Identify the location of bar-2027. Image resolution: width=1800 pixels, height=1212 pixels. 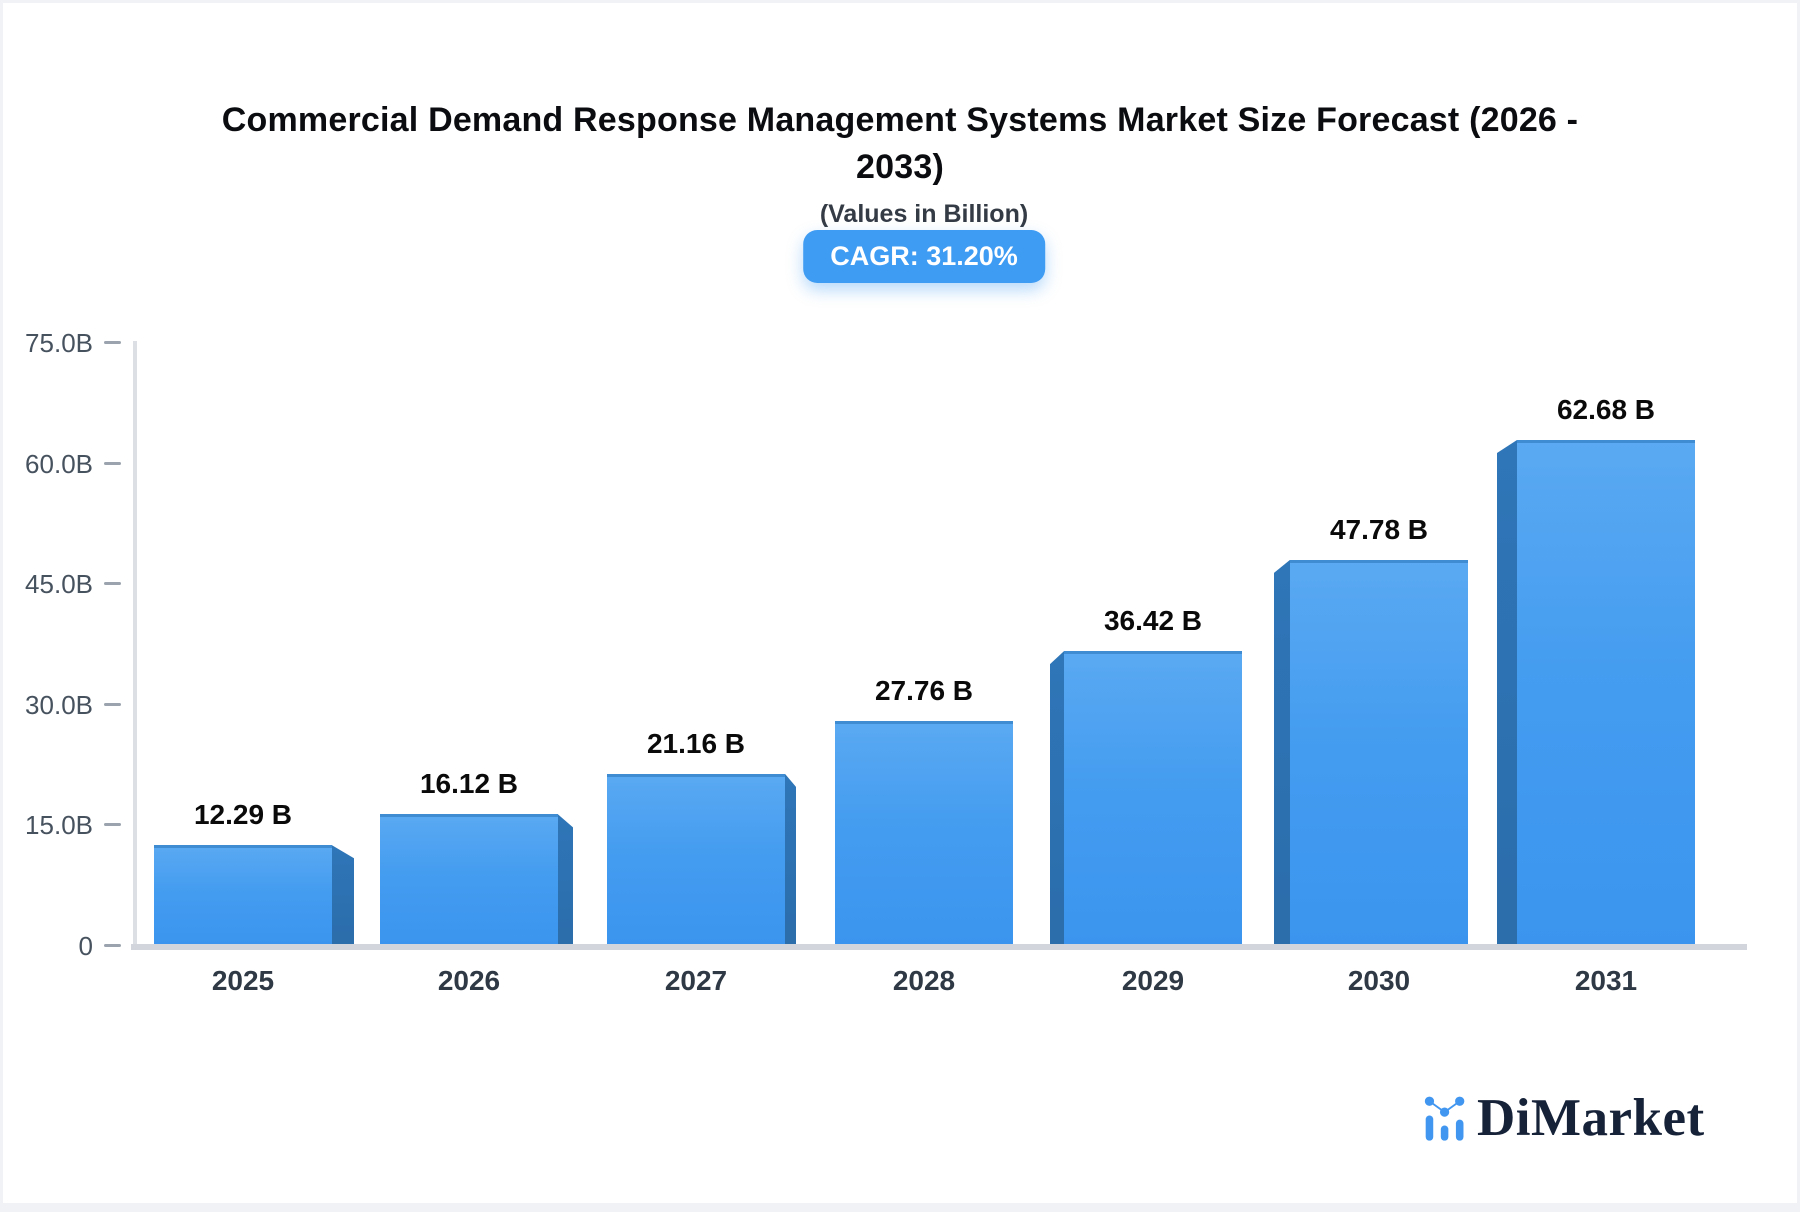
(696, 858).